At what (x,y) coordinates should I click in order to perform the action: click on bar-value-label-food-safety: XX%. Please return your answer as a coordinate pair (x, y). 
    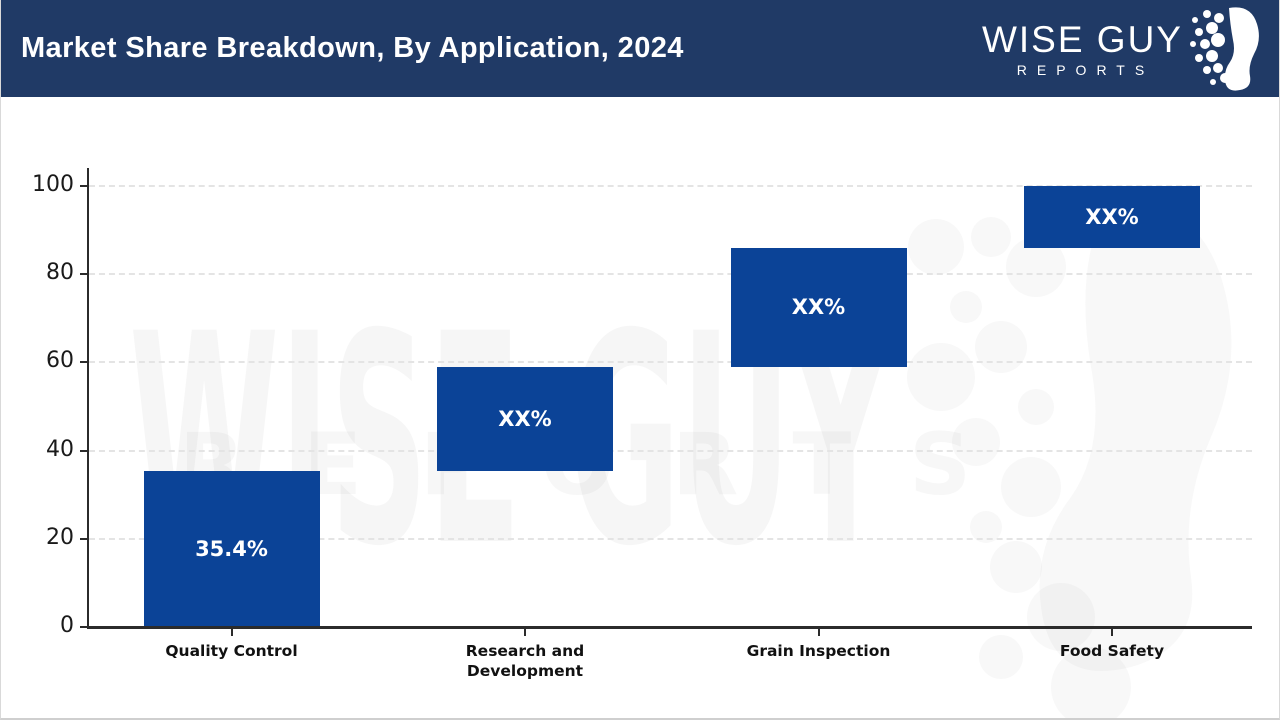
    Looking at the image, I should click on (1112, 216).